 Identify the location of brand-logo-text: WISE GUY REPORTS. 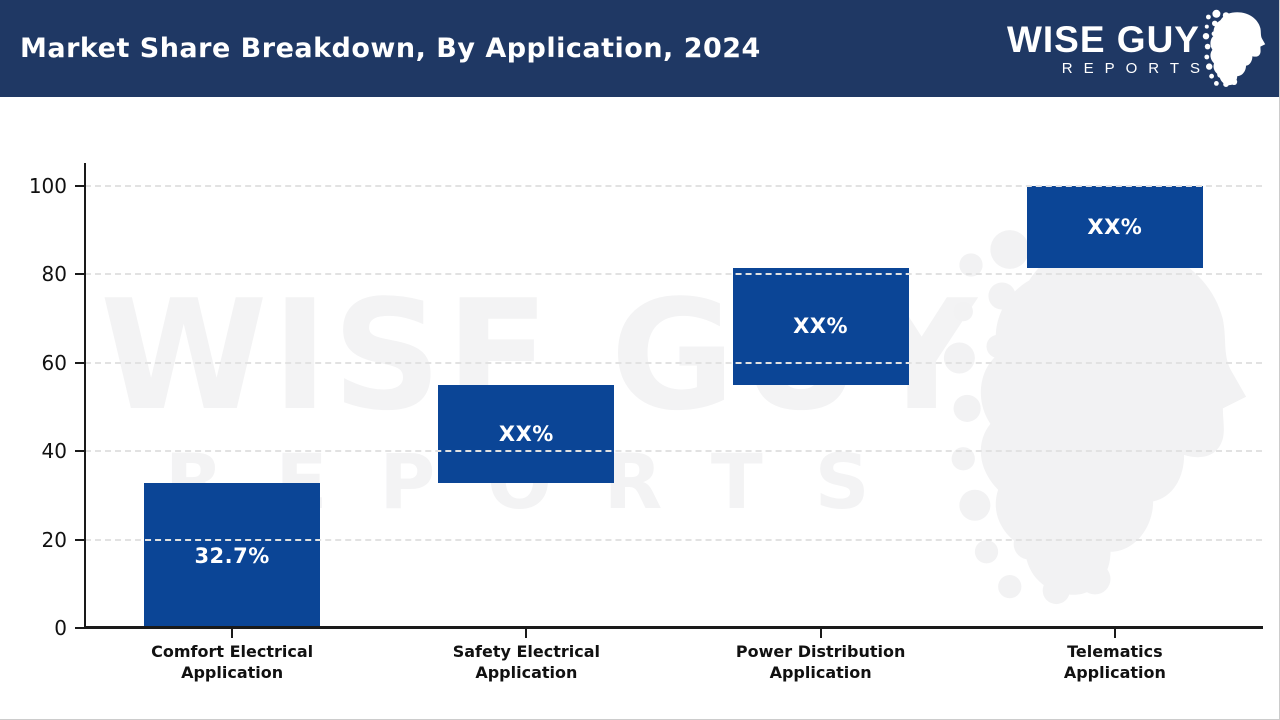
(1103, 49).